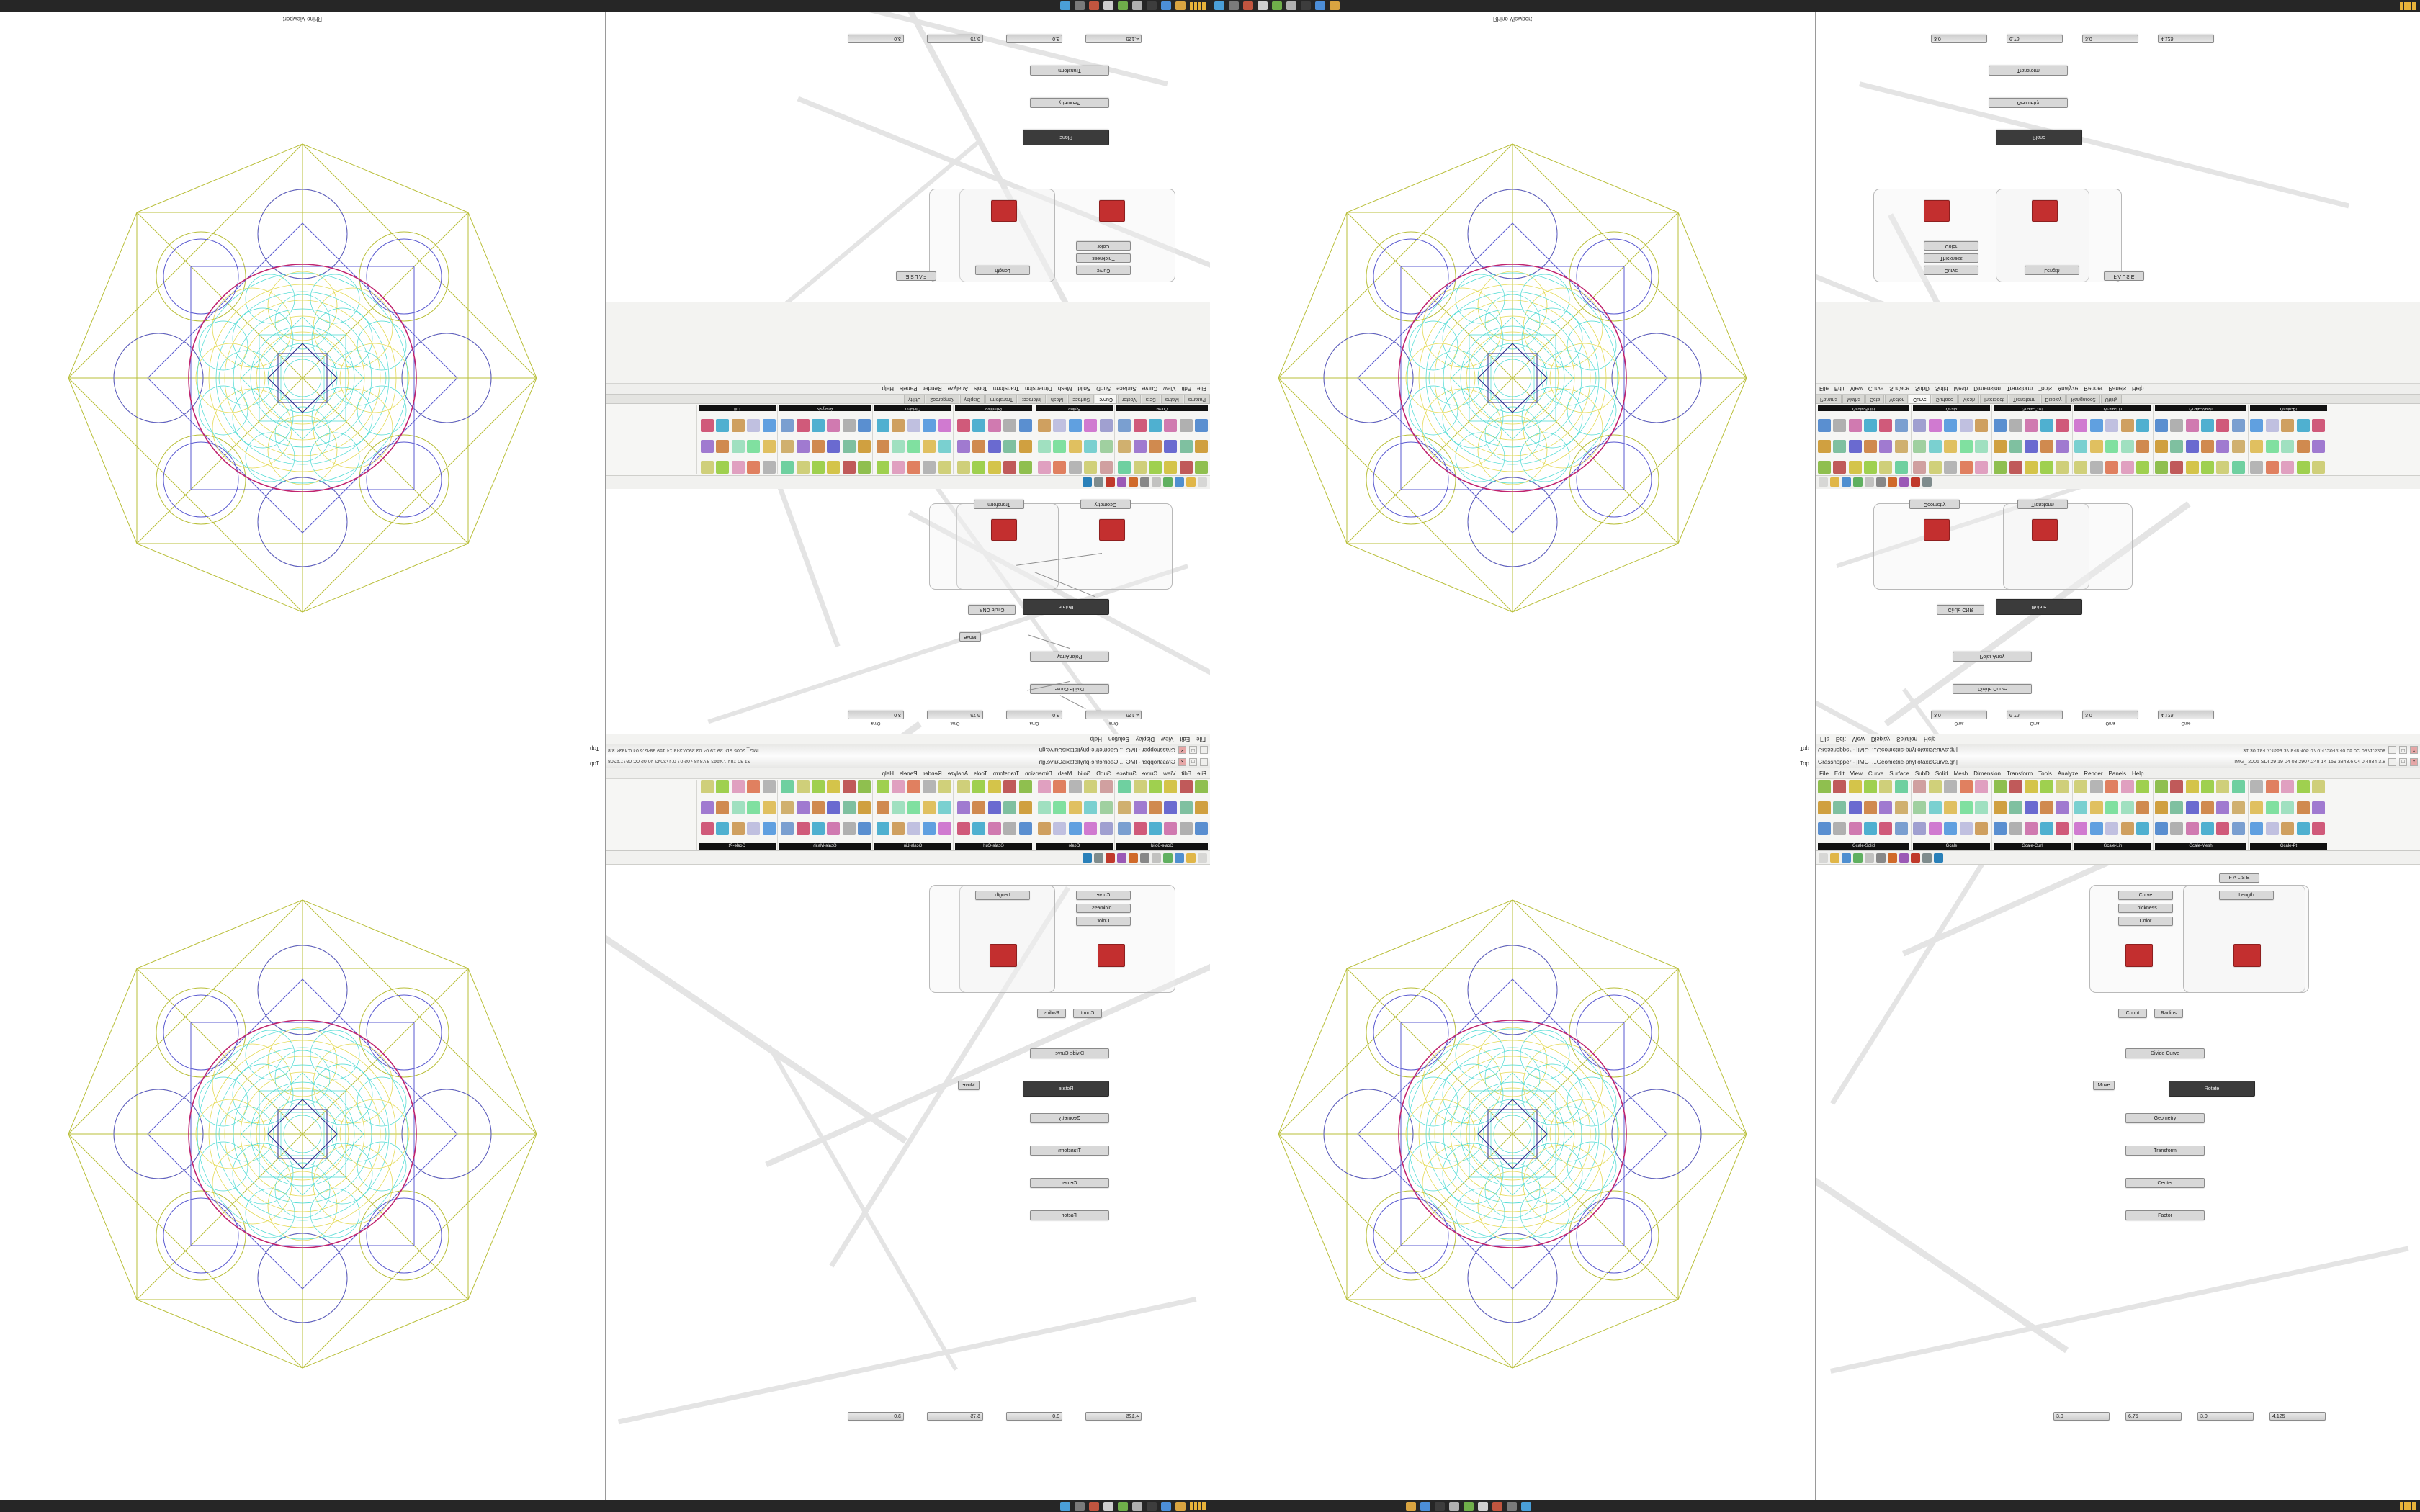  I want to click on slider-4125-lower: 4.125, so click(1113, 39).